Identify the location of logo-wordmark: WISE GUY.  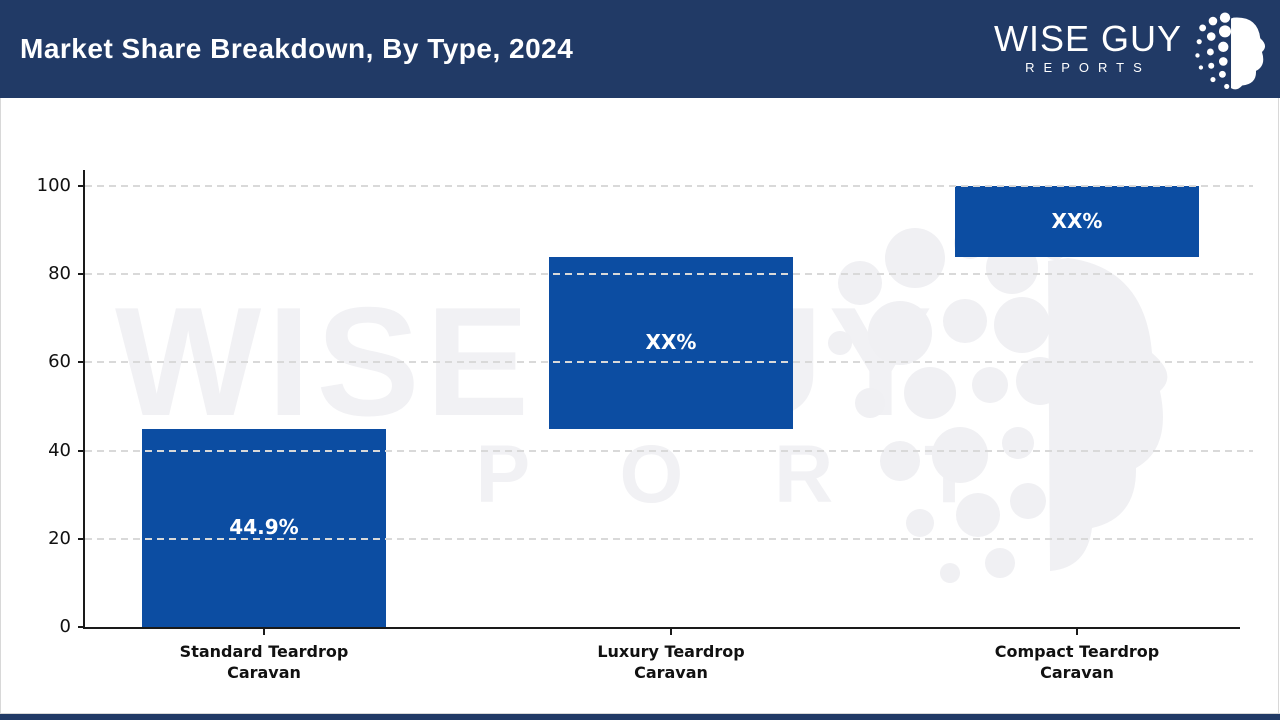
(1087, 38).